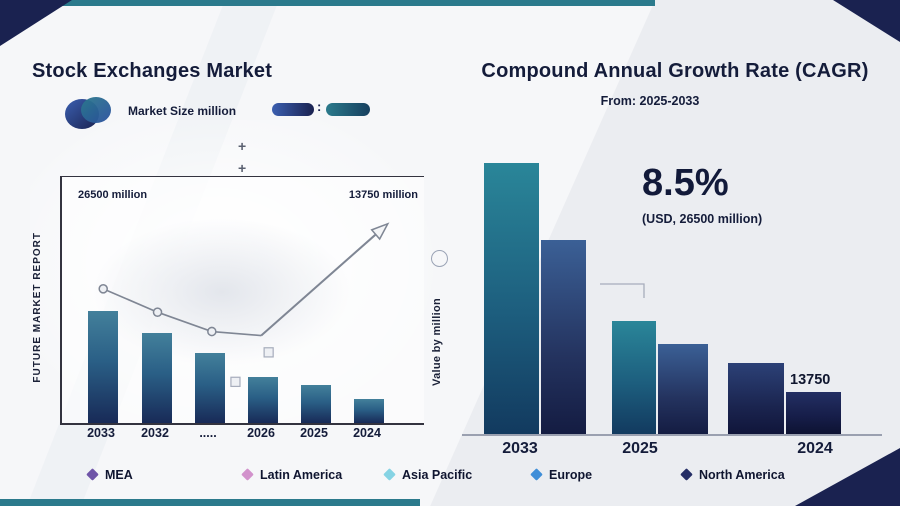  I want to click on x-tick-2032: 2032, so click(155, 433).